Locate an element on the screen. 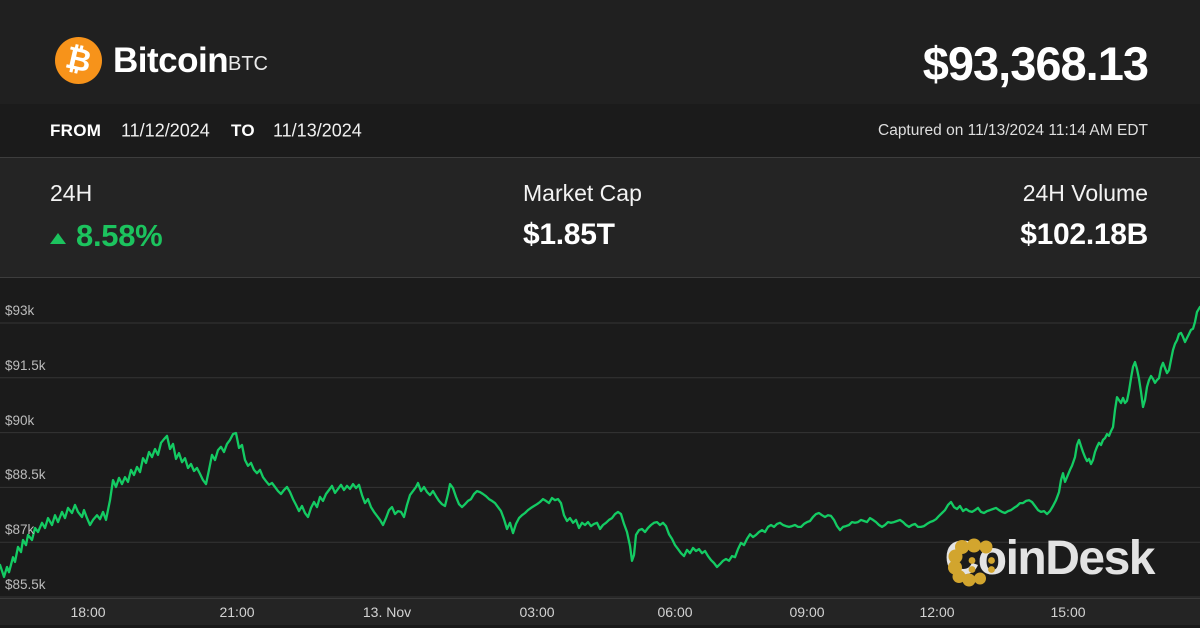 This screenshot has width=1200, height=628. x-tick-label: 13. Nov is located at coordinates (387, 612).